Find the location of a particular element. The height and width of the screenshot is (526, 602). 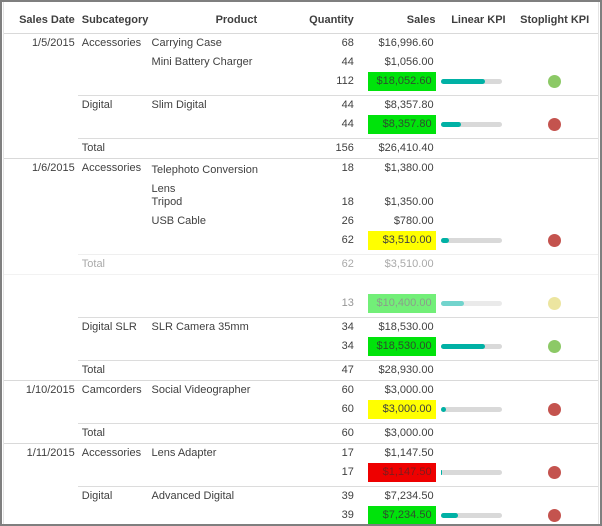

cell-quantity: 34 is located at coordinates (347, 346).